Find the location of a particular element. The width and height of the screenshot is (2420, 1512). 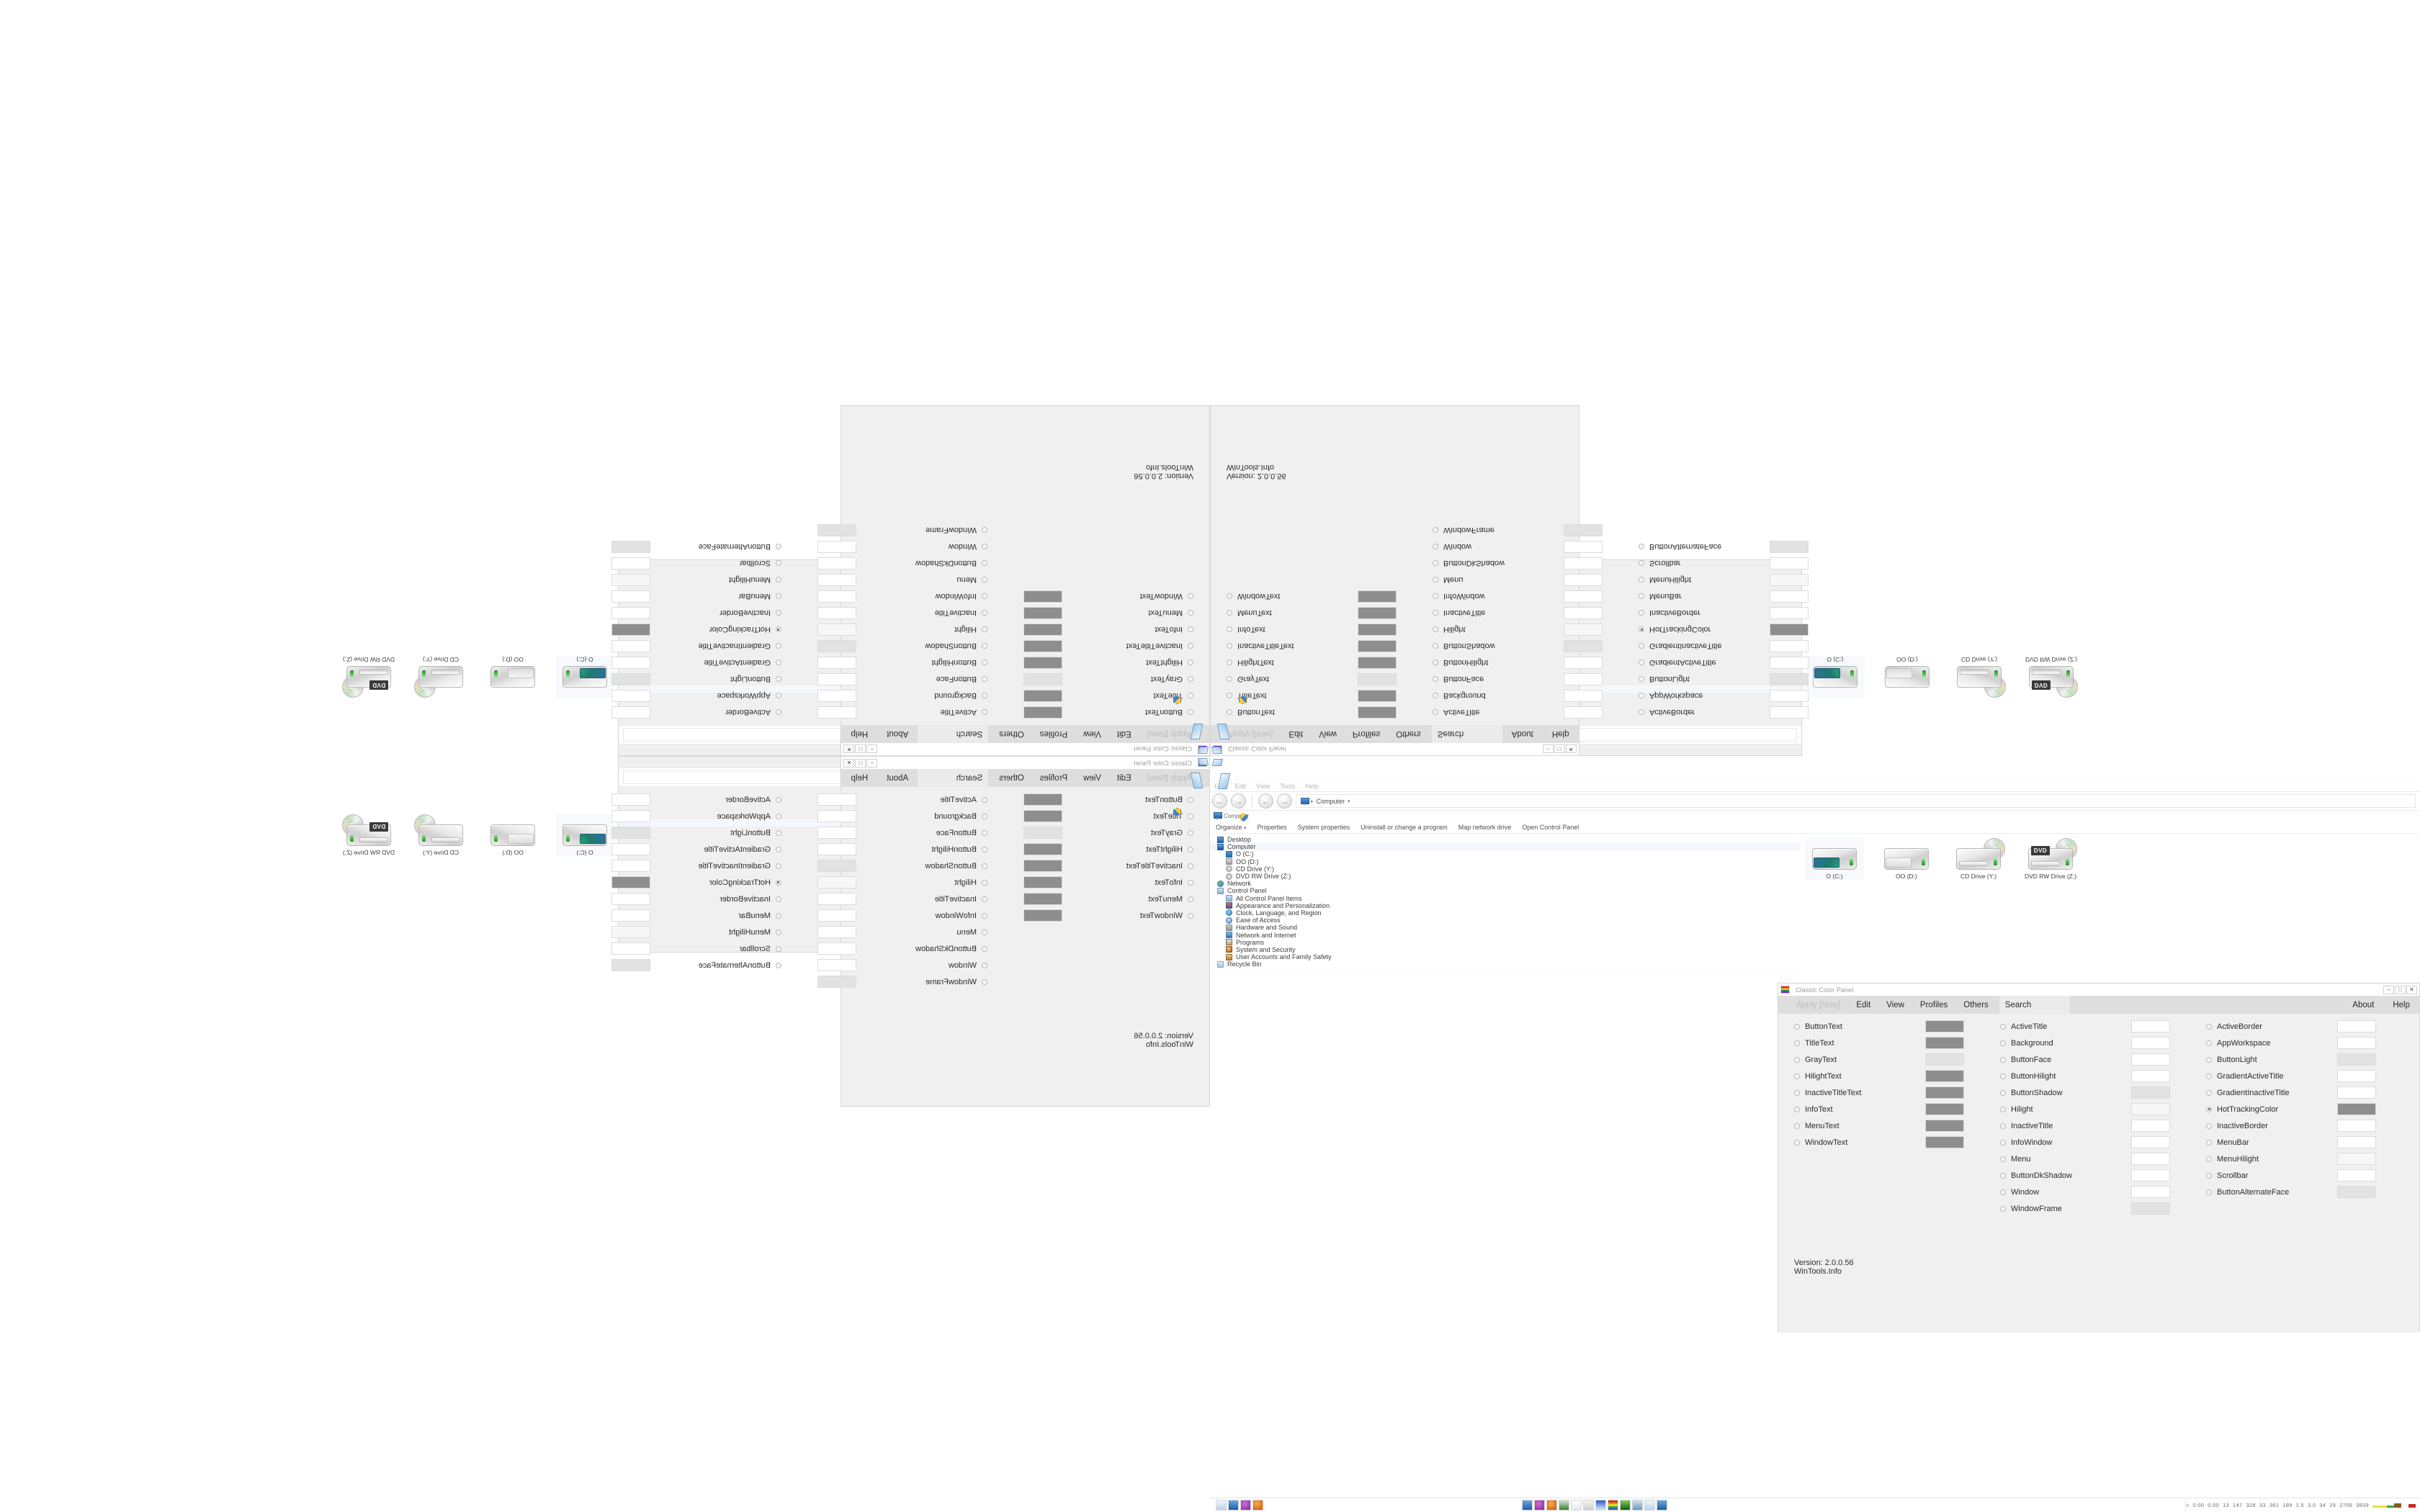

forward-button: → is located at coordinates (1238, 801).